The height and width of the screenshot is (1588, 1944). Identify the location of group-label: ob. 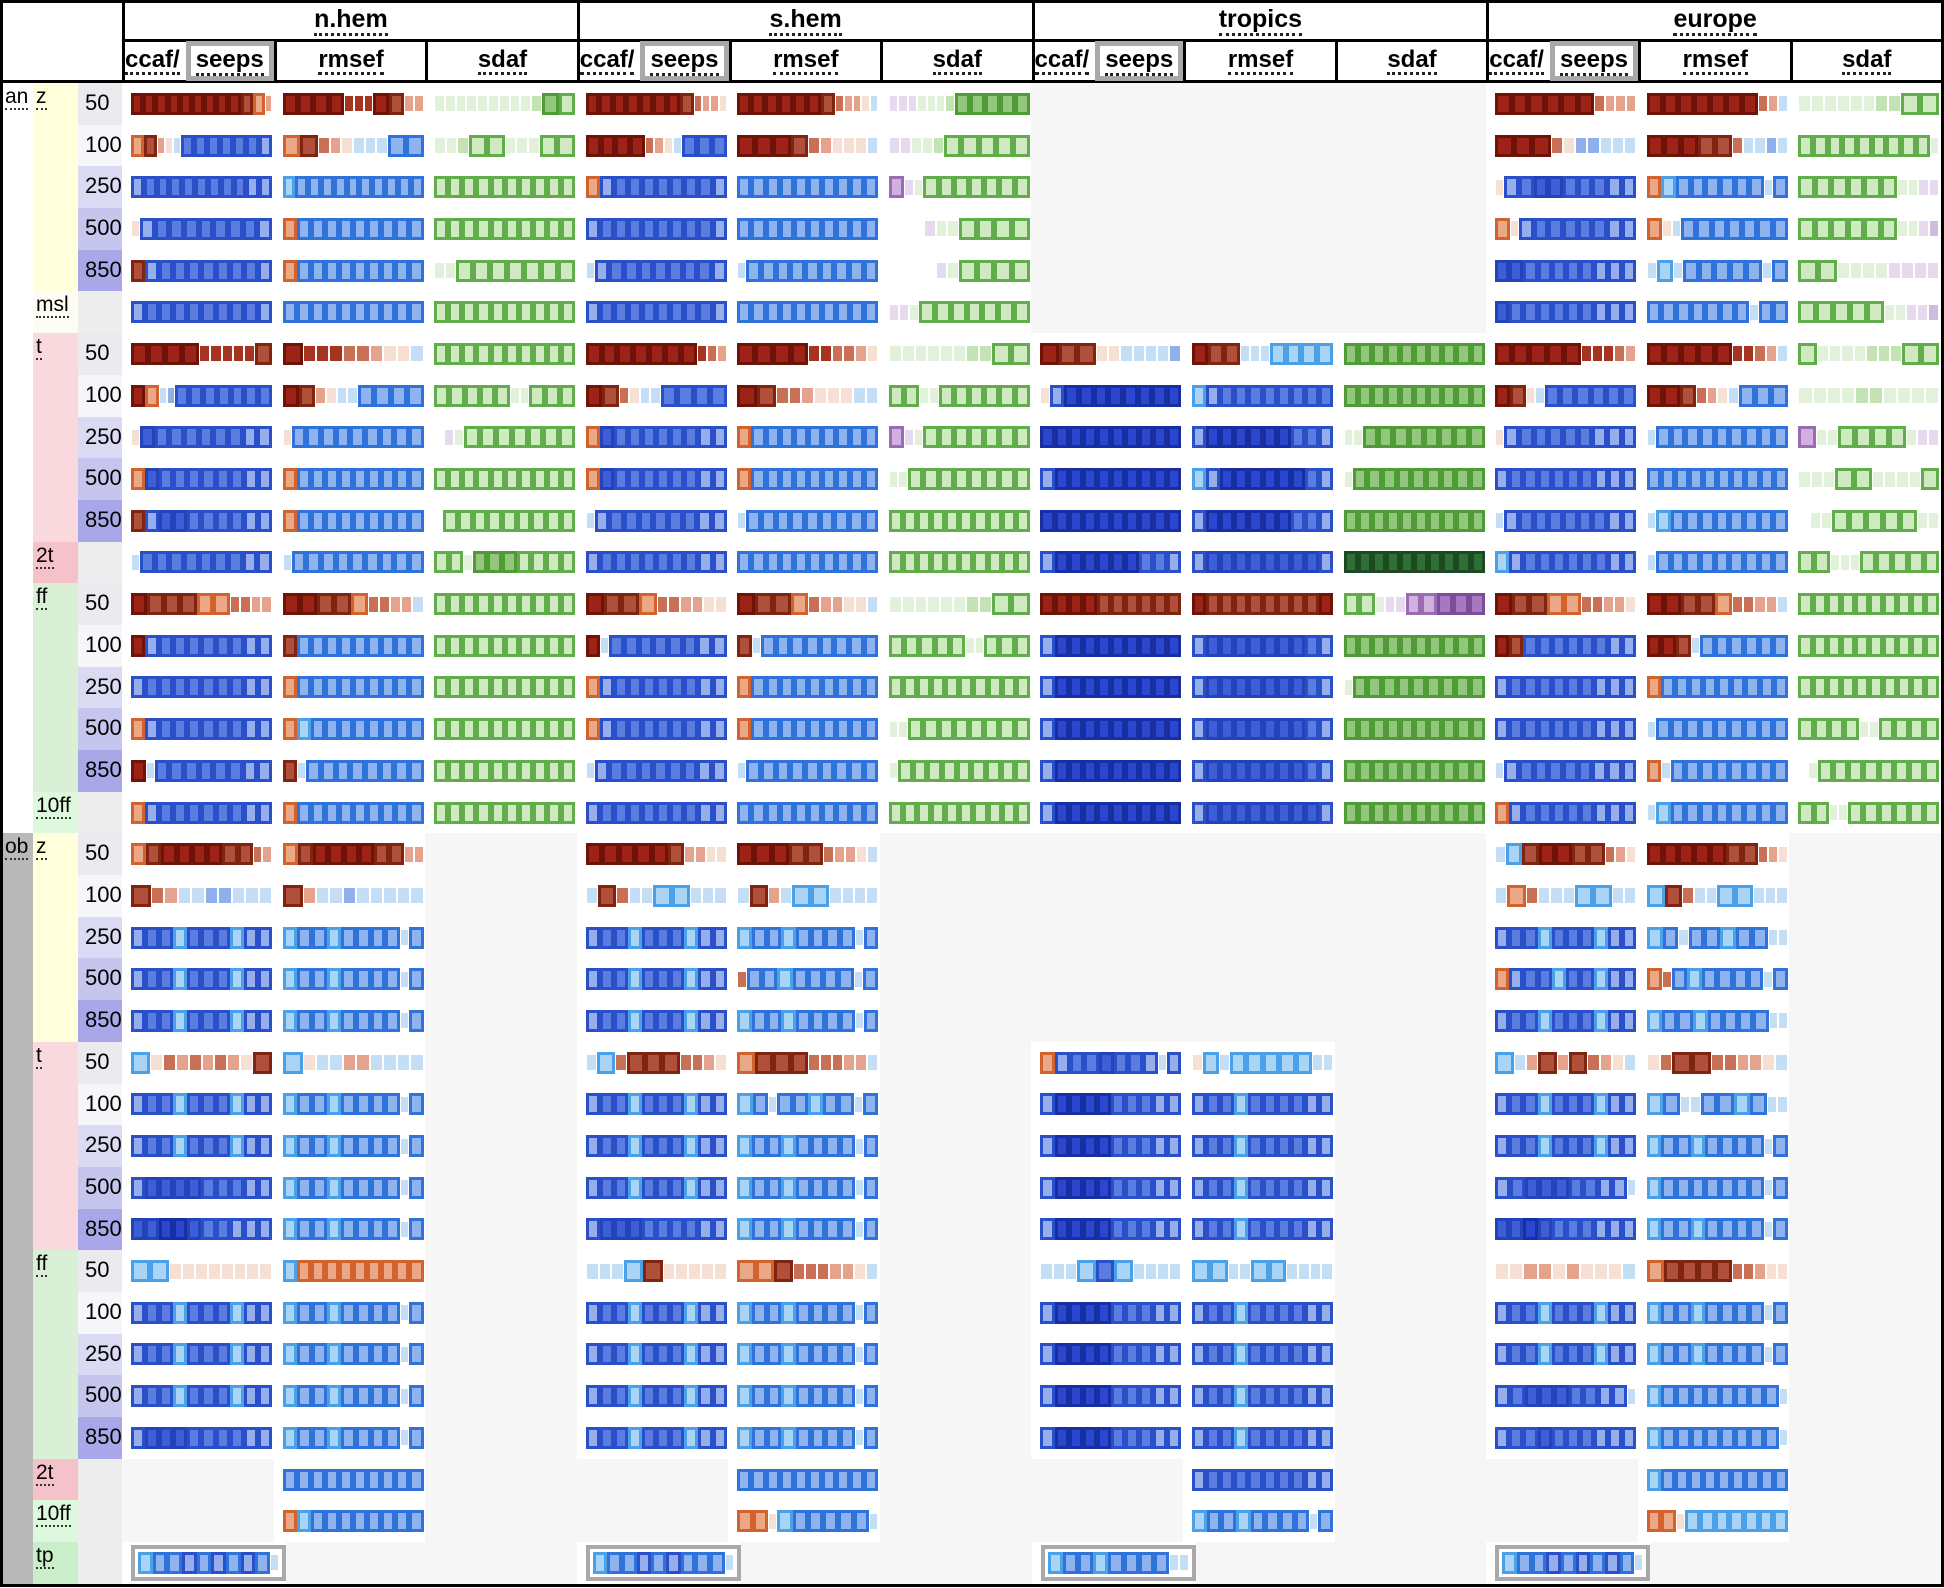
(17, 848).